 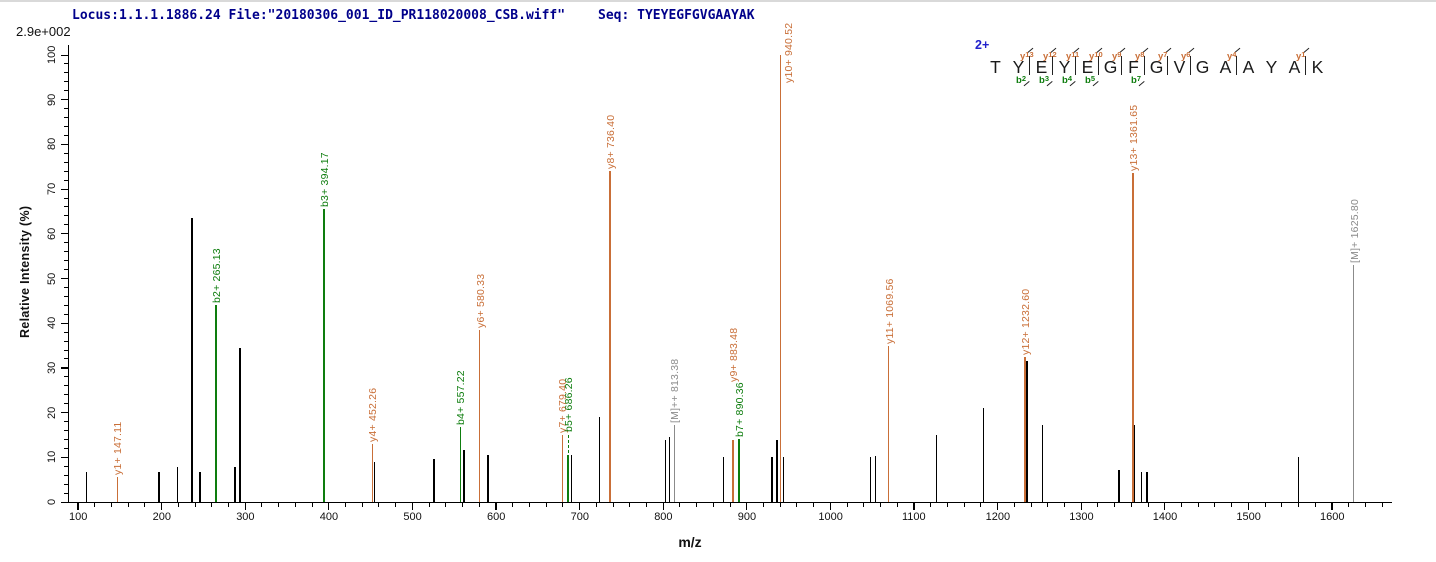 I want to click on y-axis-line, so click(x=69, y=274).